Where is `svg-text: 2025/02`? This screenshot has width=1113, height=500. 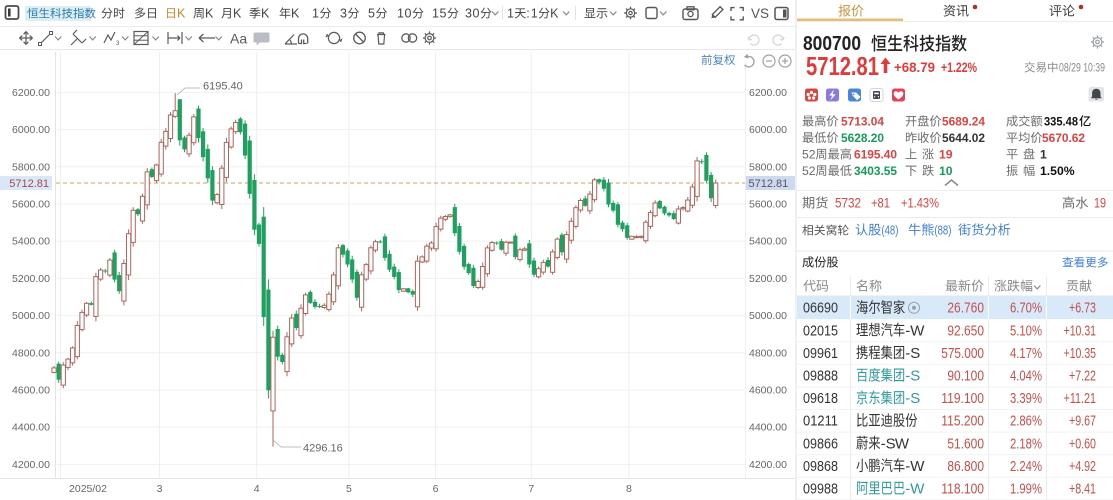 svg-text: 2025/02 is located at coordinates (88, 489).